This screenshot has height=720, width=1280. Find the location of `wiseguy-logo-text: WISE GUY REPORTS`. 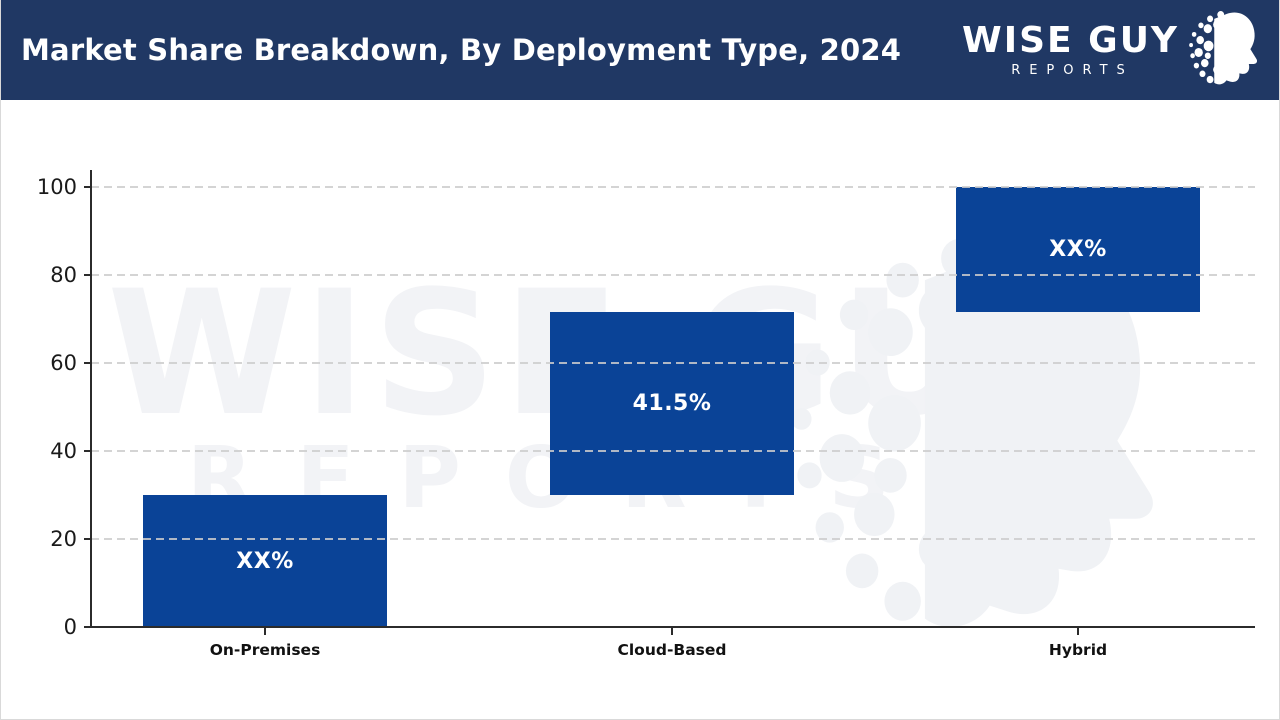

wiseguy-logo-text: WISE GUY REPORTS is located at coordinates (1070, 48).